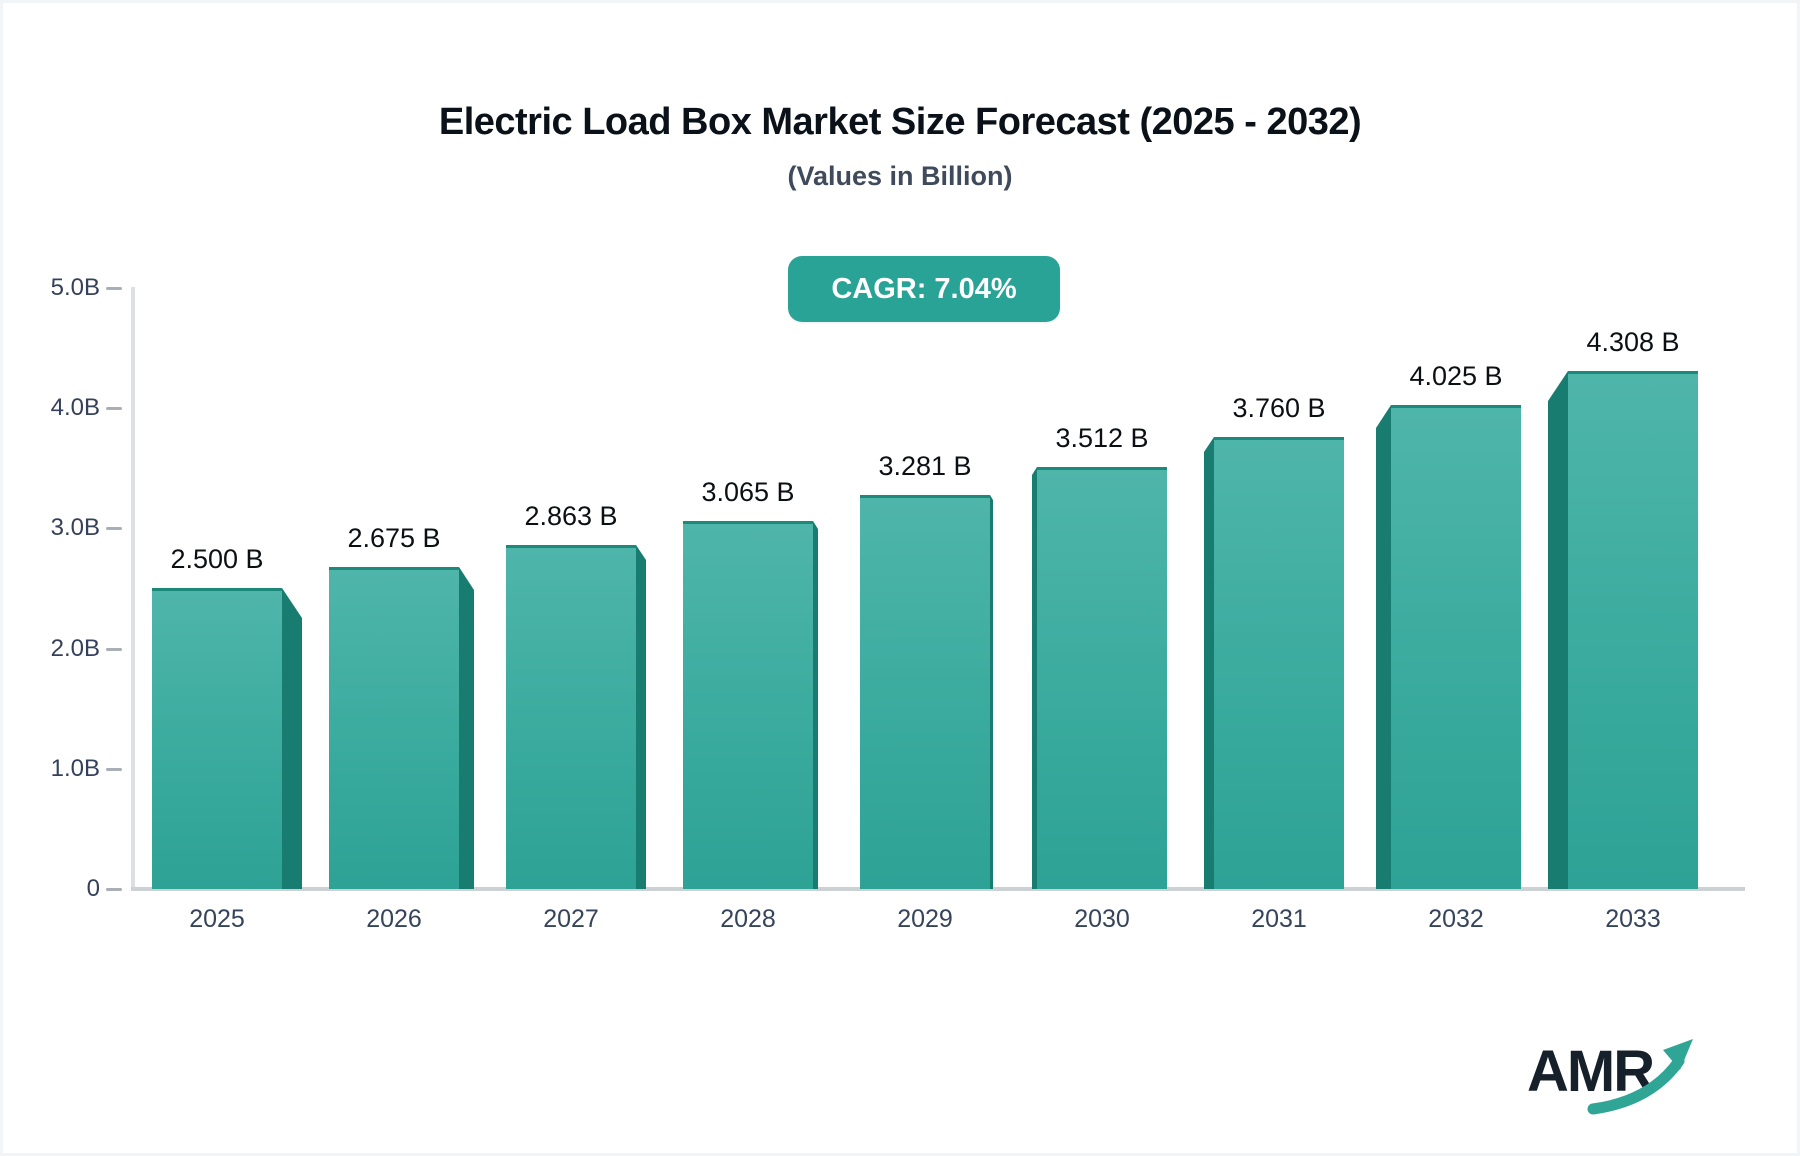 This screenshot has height=1156, width=1800. I want to click on bar-value-label: 2.863 B, so click(571, 516).